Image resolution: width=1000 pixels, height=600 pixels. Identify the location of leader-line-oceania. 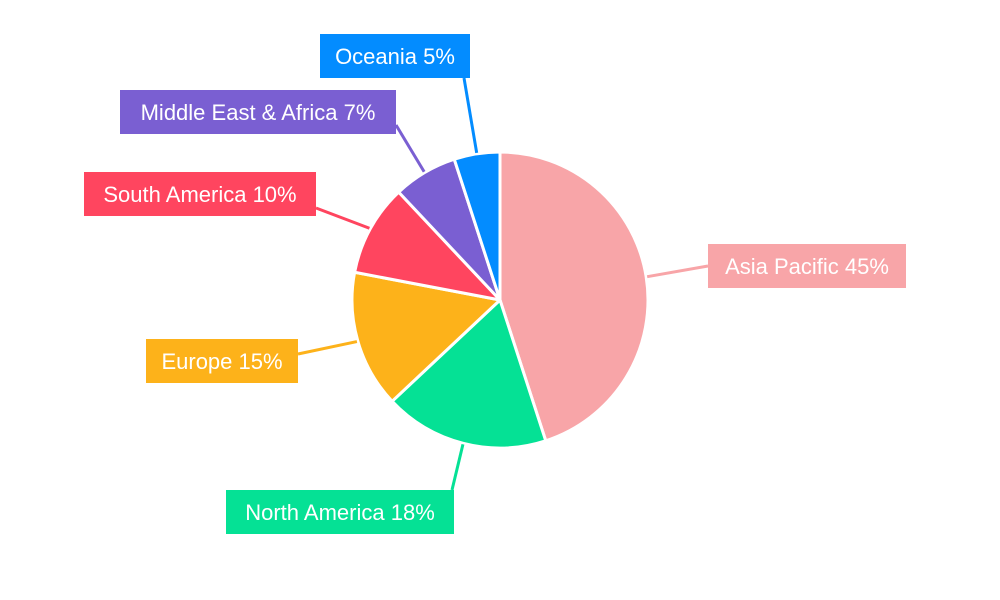
(470, 115).